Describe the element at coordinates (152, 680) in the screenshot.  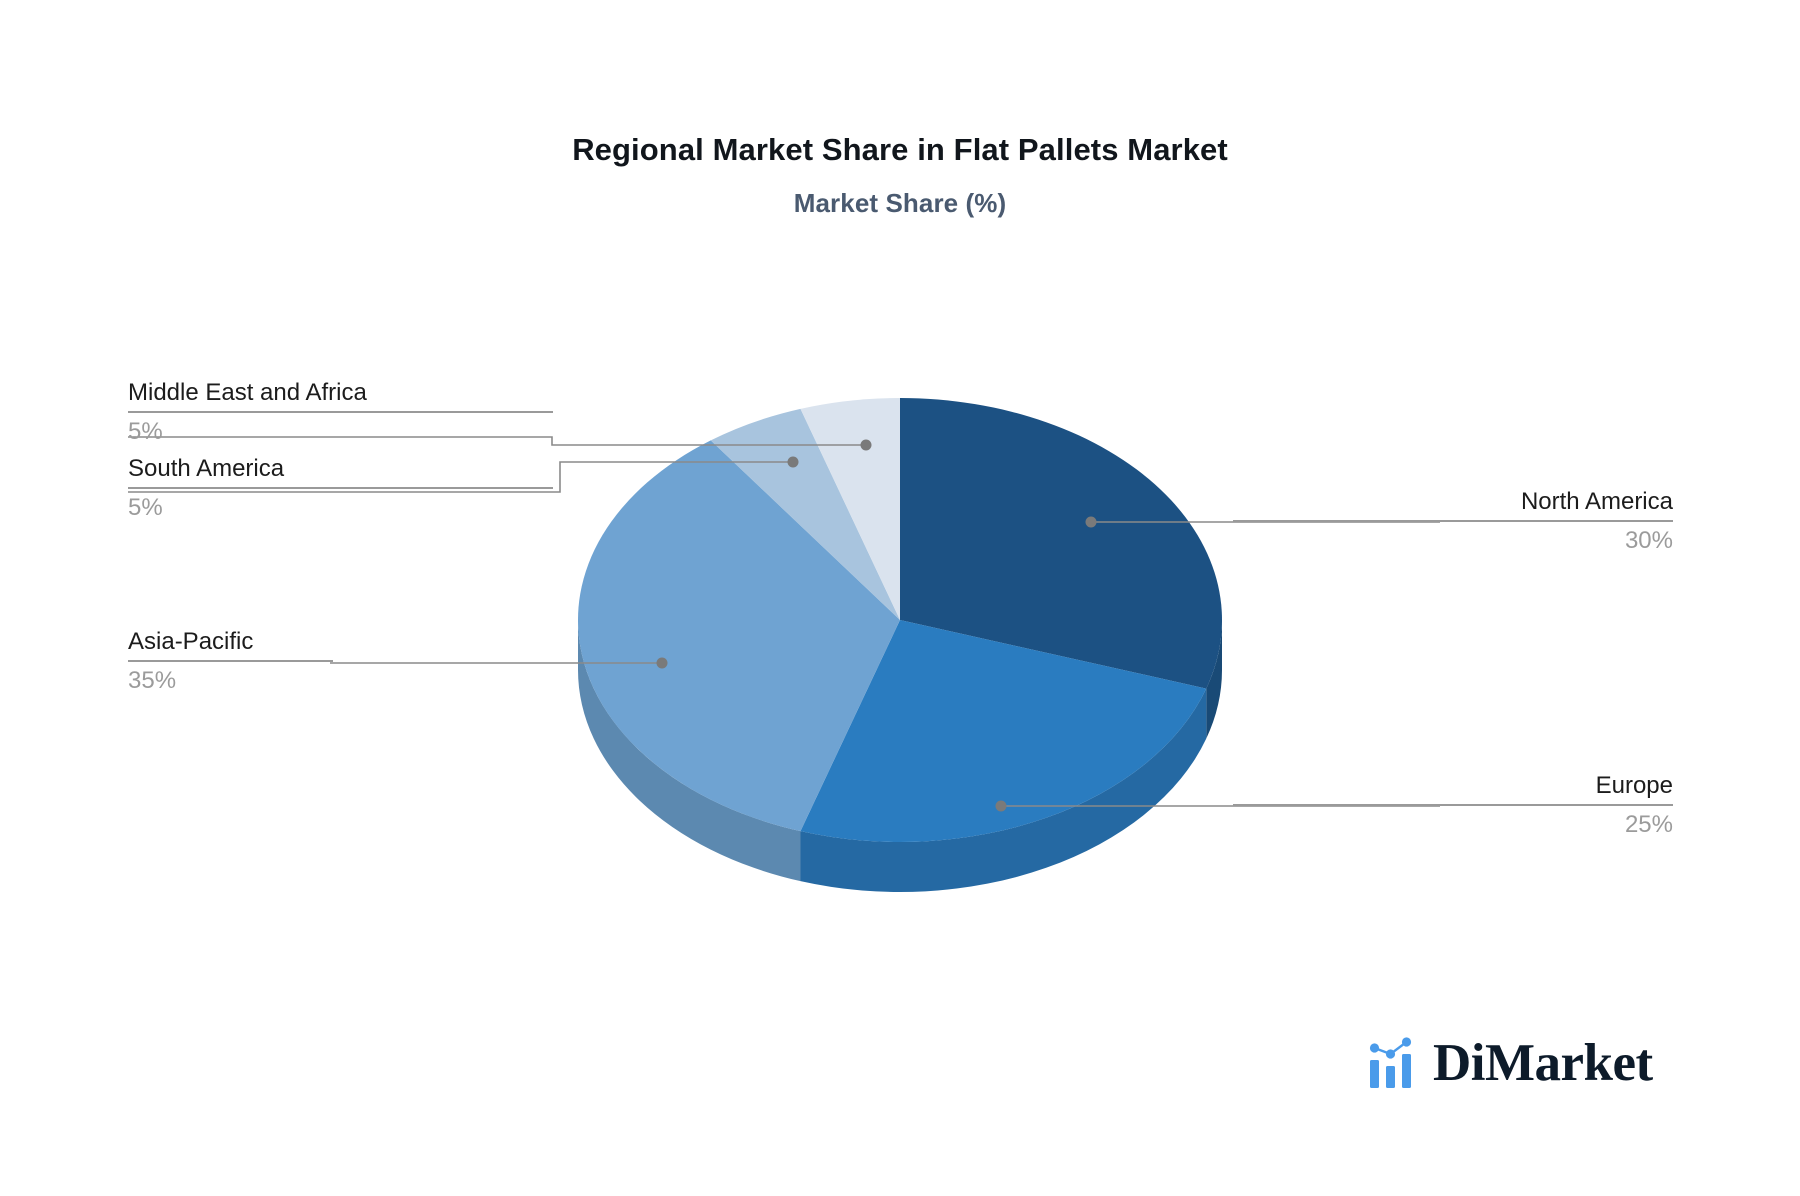
I see `callout-value-asia-pacific: 35%` at that location.